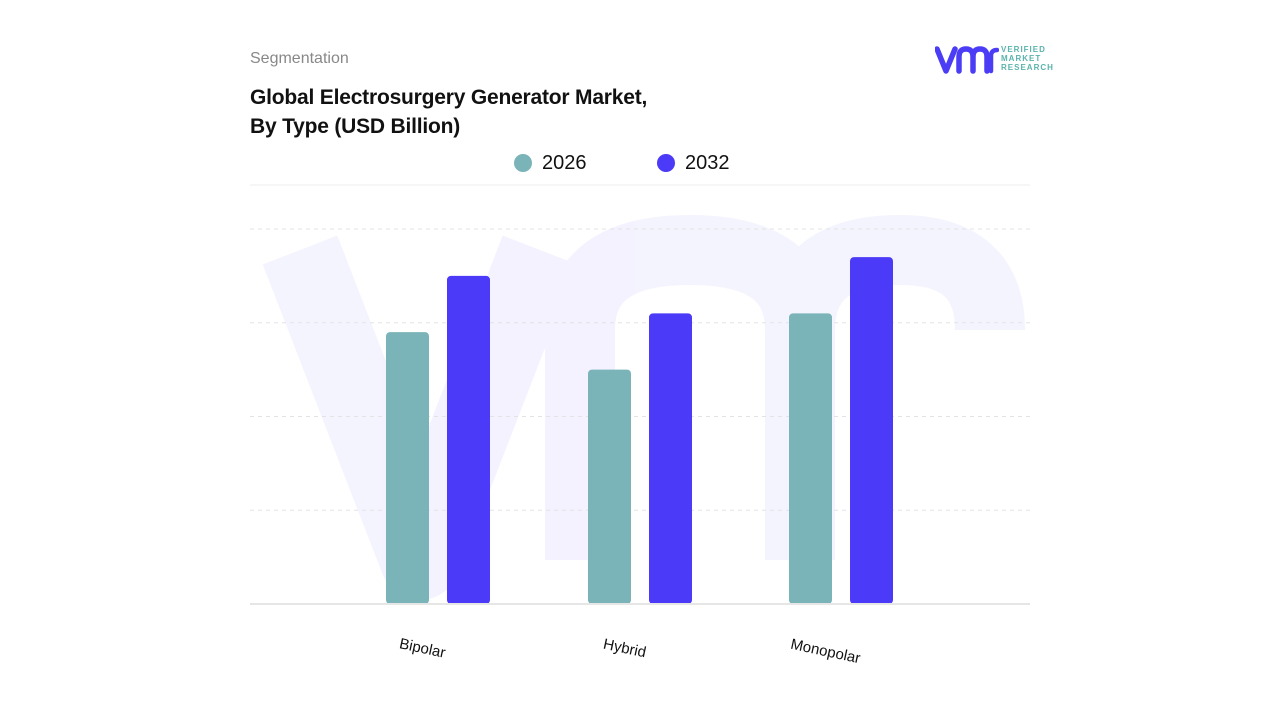 The width and height of the screenshot is (1280, 720). What do you see at coordinates (1023, 49) in the screenshot?
I see `logo-line-1: VERIFIED` at bounding box center [1023, 49].